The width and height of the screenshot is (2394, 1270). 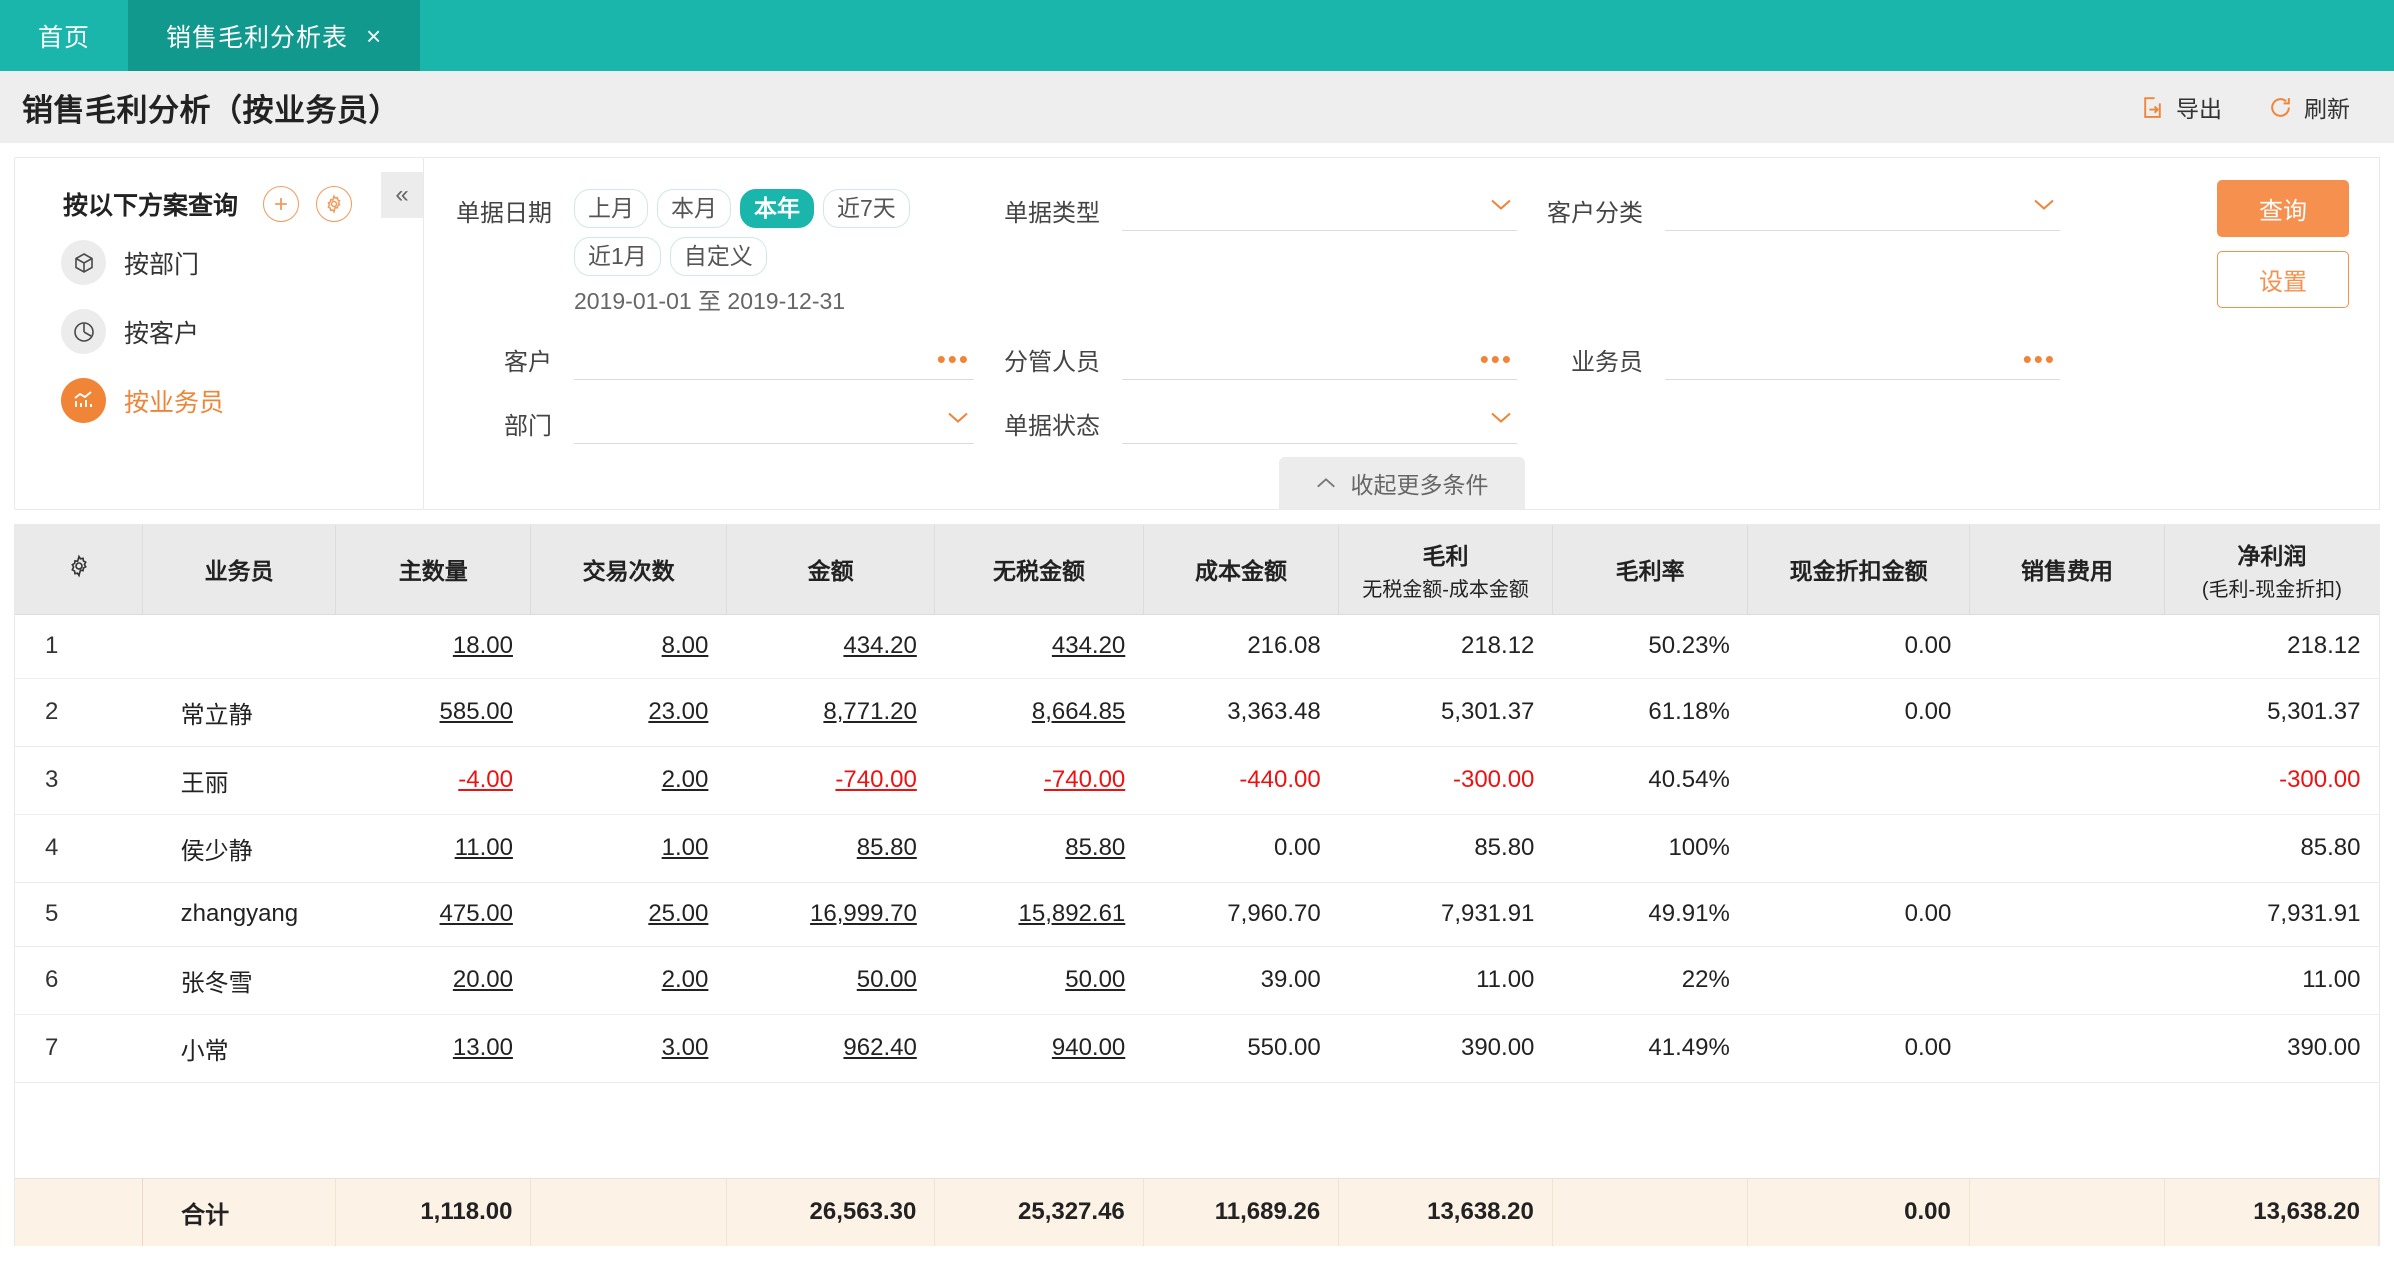 What do you see at coordinates (485, 779) in the screenshot?
I see `cell-link: -4.00` at bounding box center [485, 779].